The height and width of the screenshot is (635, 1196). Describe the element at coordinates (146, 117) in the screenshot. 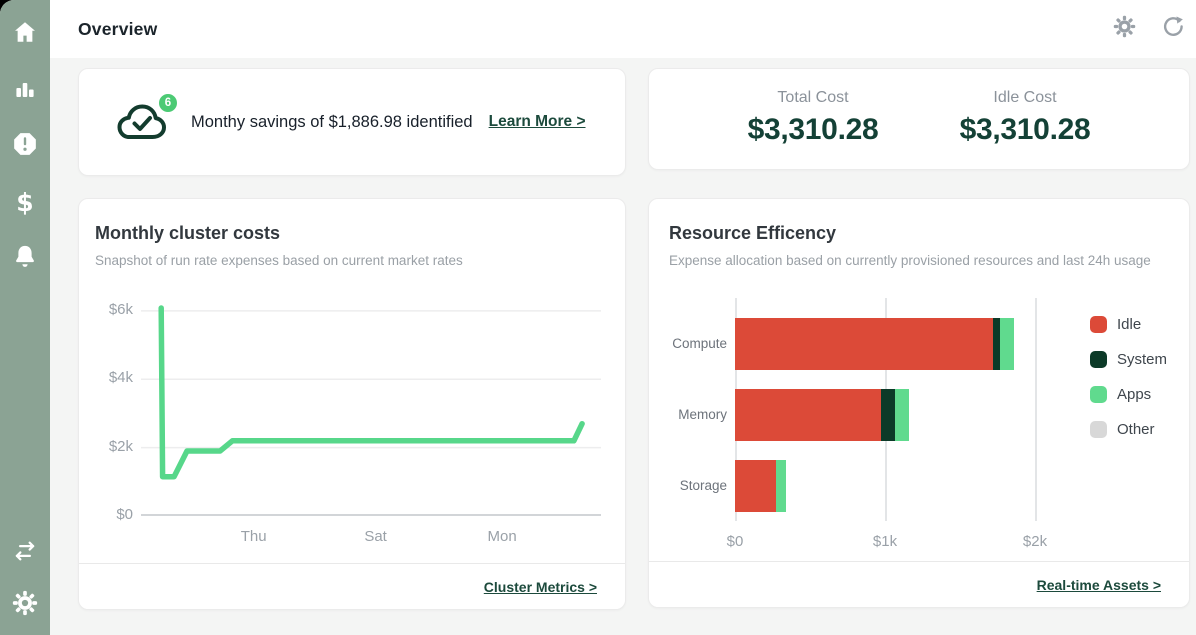

I see `cloud-check-icon: 6` at that location.